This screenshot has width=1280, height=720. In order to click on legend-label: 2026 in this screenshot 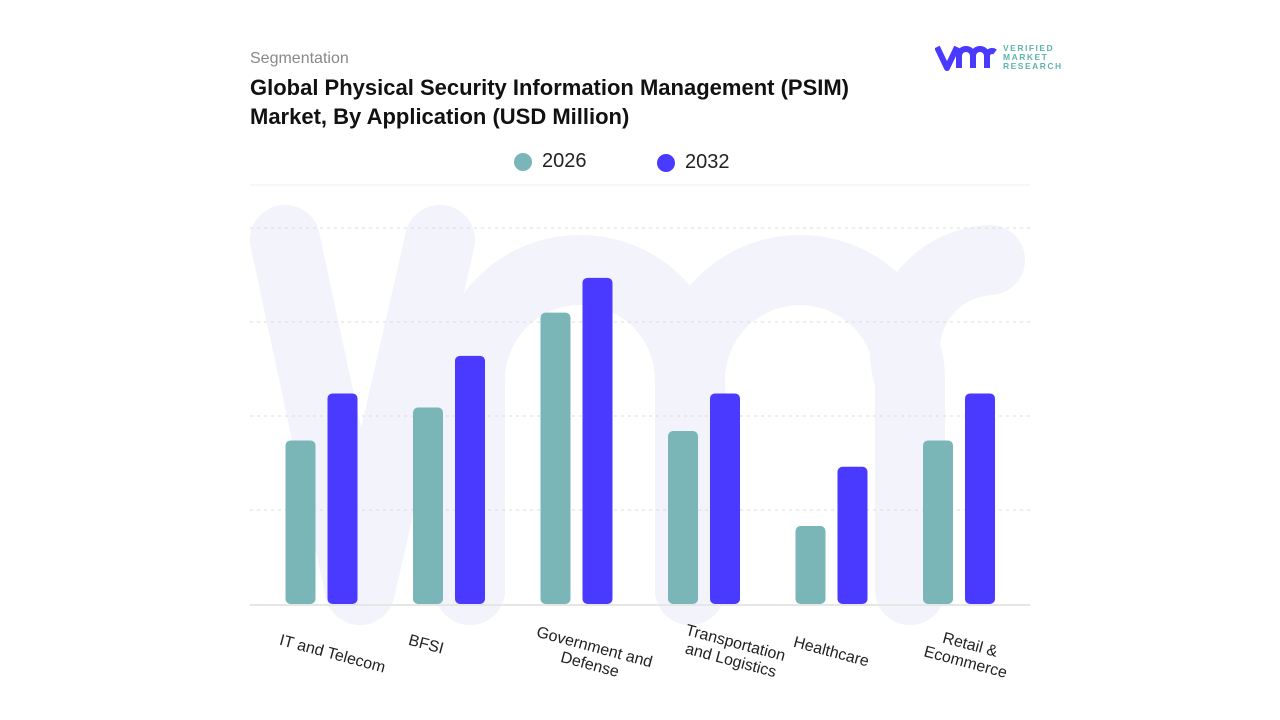, I will do `click(564, 161)`.